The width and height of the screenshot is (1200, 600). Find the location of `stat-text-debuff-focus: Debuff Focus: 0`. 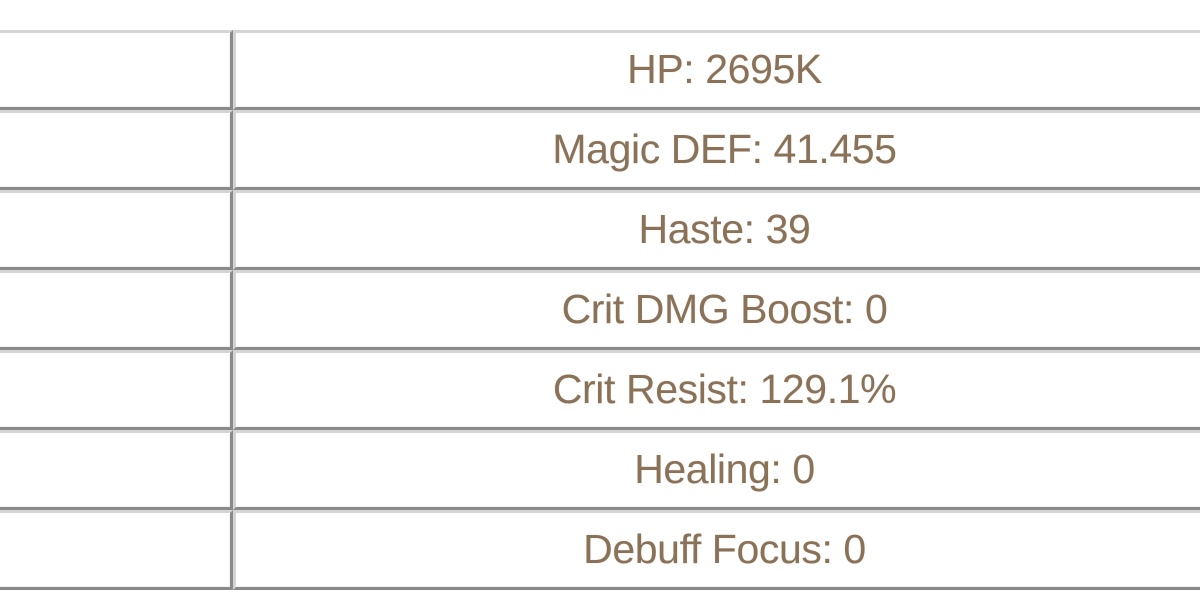

stat-text-debuff-focus: Debuff Focus: 0 is located at coordinates (724, 549).